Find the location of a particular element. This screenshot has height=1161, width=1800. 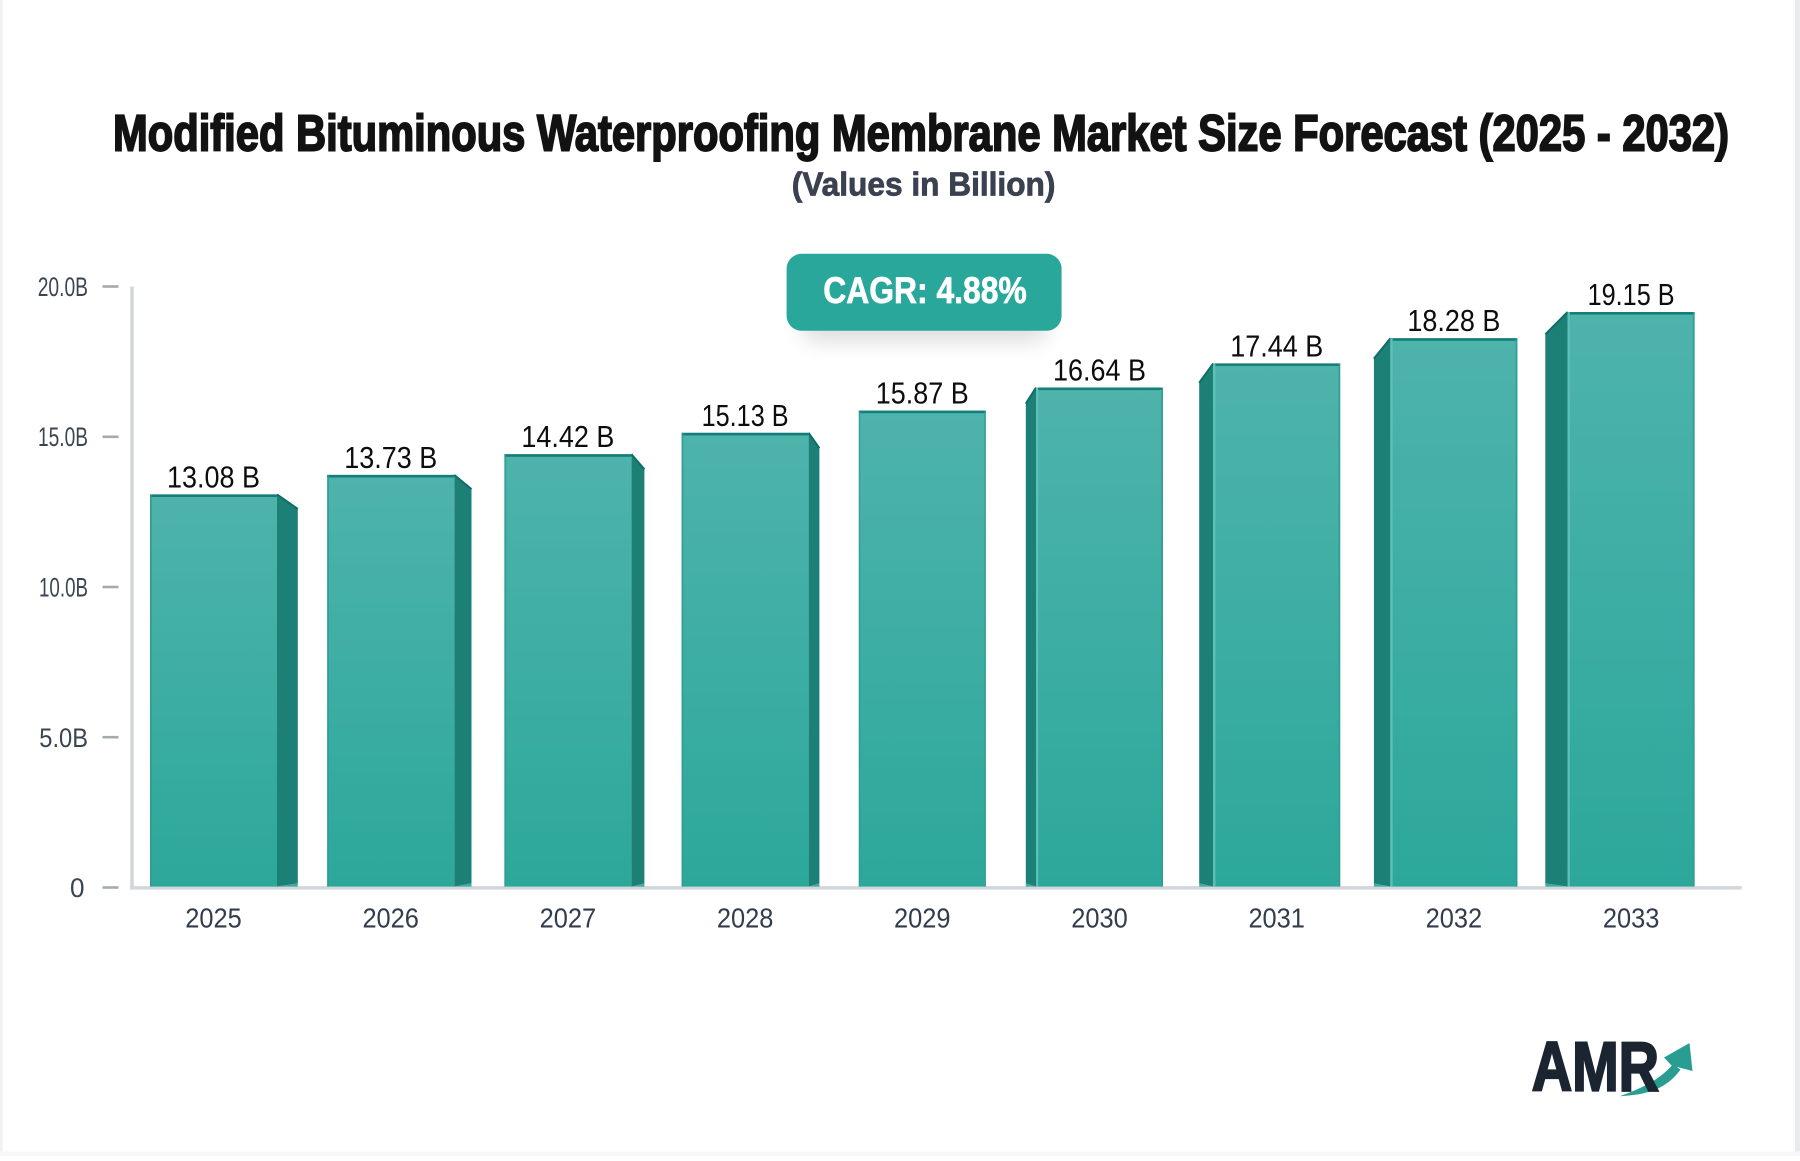

svg-text: 2031 is located at coordinates (1276, 918).